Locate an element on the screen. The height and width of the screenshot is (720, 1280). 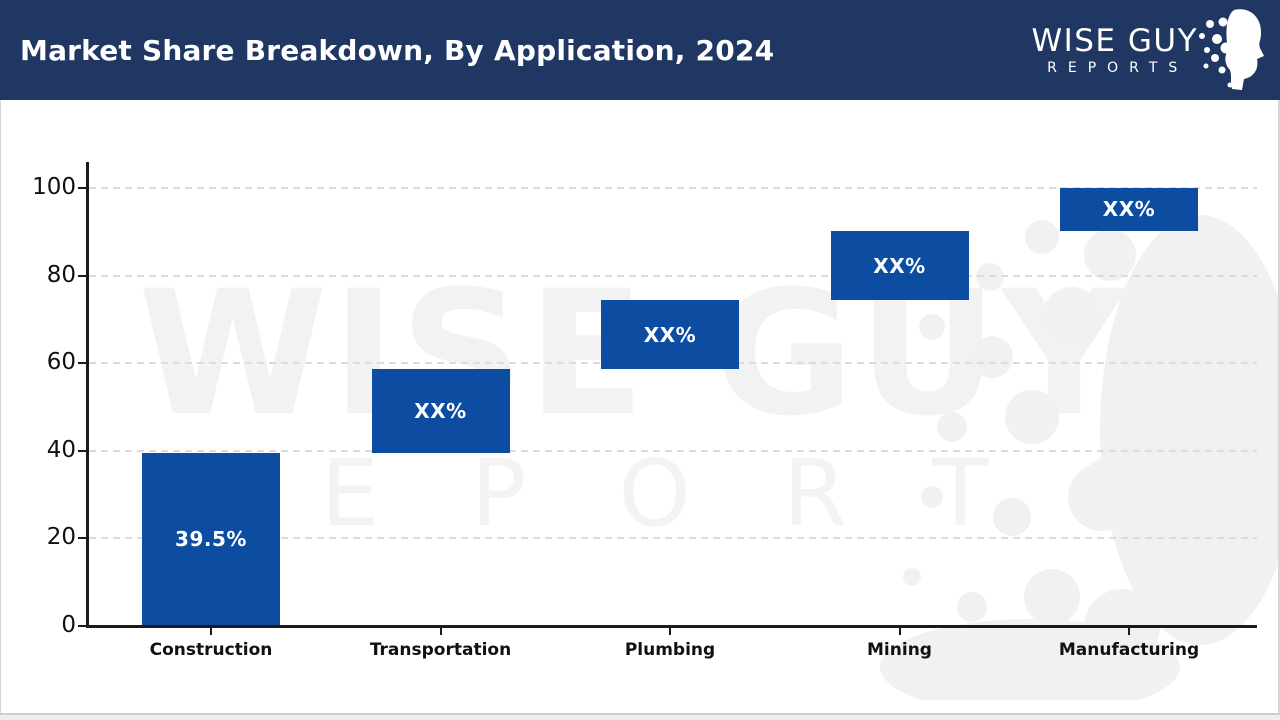
category-label-construction: Construction is located at coordinates (211, 650).